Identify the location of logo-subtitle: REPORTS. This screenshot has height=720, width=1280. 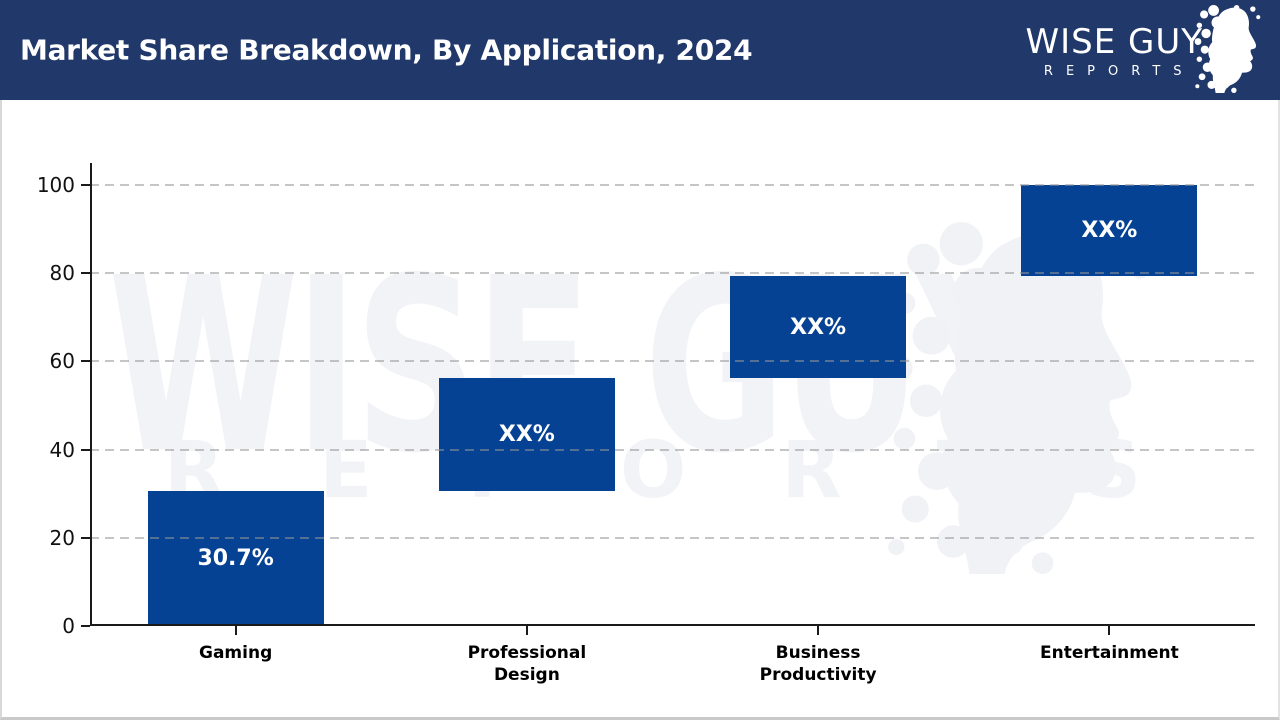
(1119, 71).